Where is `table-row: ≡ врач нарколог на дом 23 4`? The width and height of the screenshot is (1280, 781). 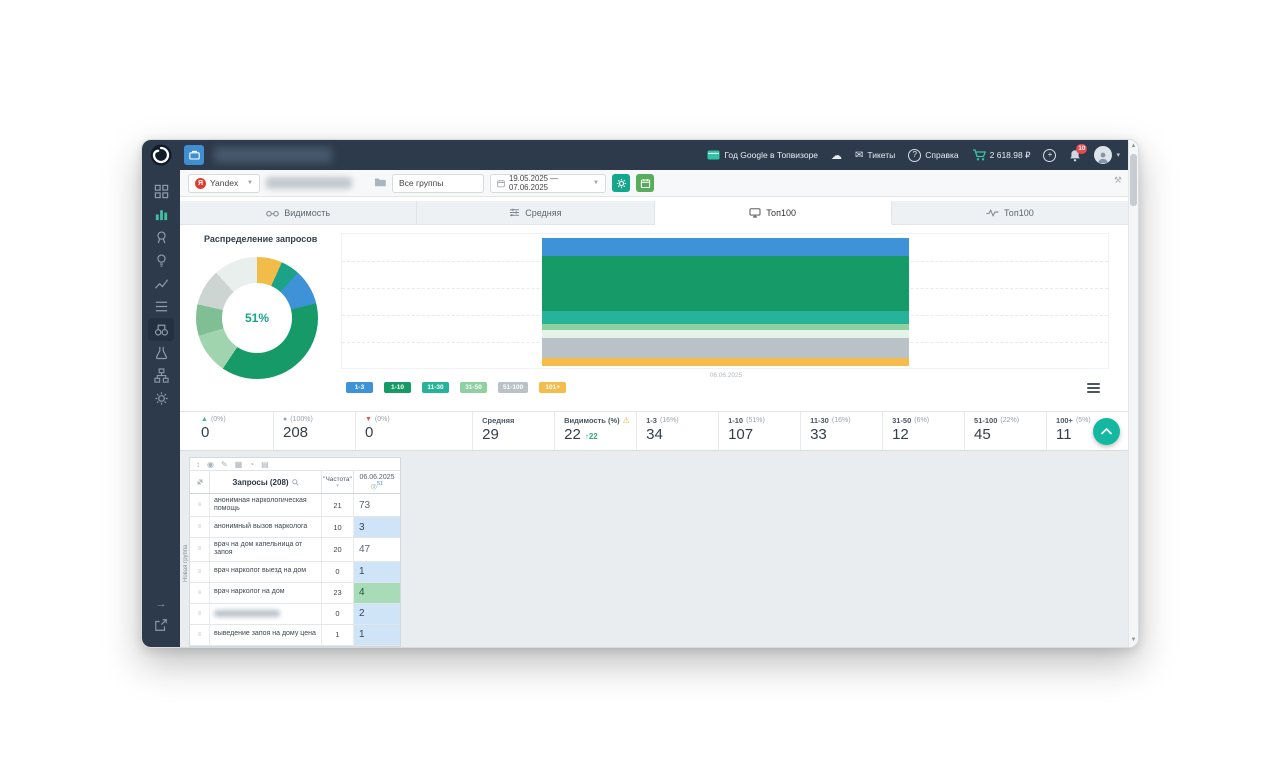
table-row: ≡ врач нарколог на дом 23 4 is located at coordinates (295, 593).